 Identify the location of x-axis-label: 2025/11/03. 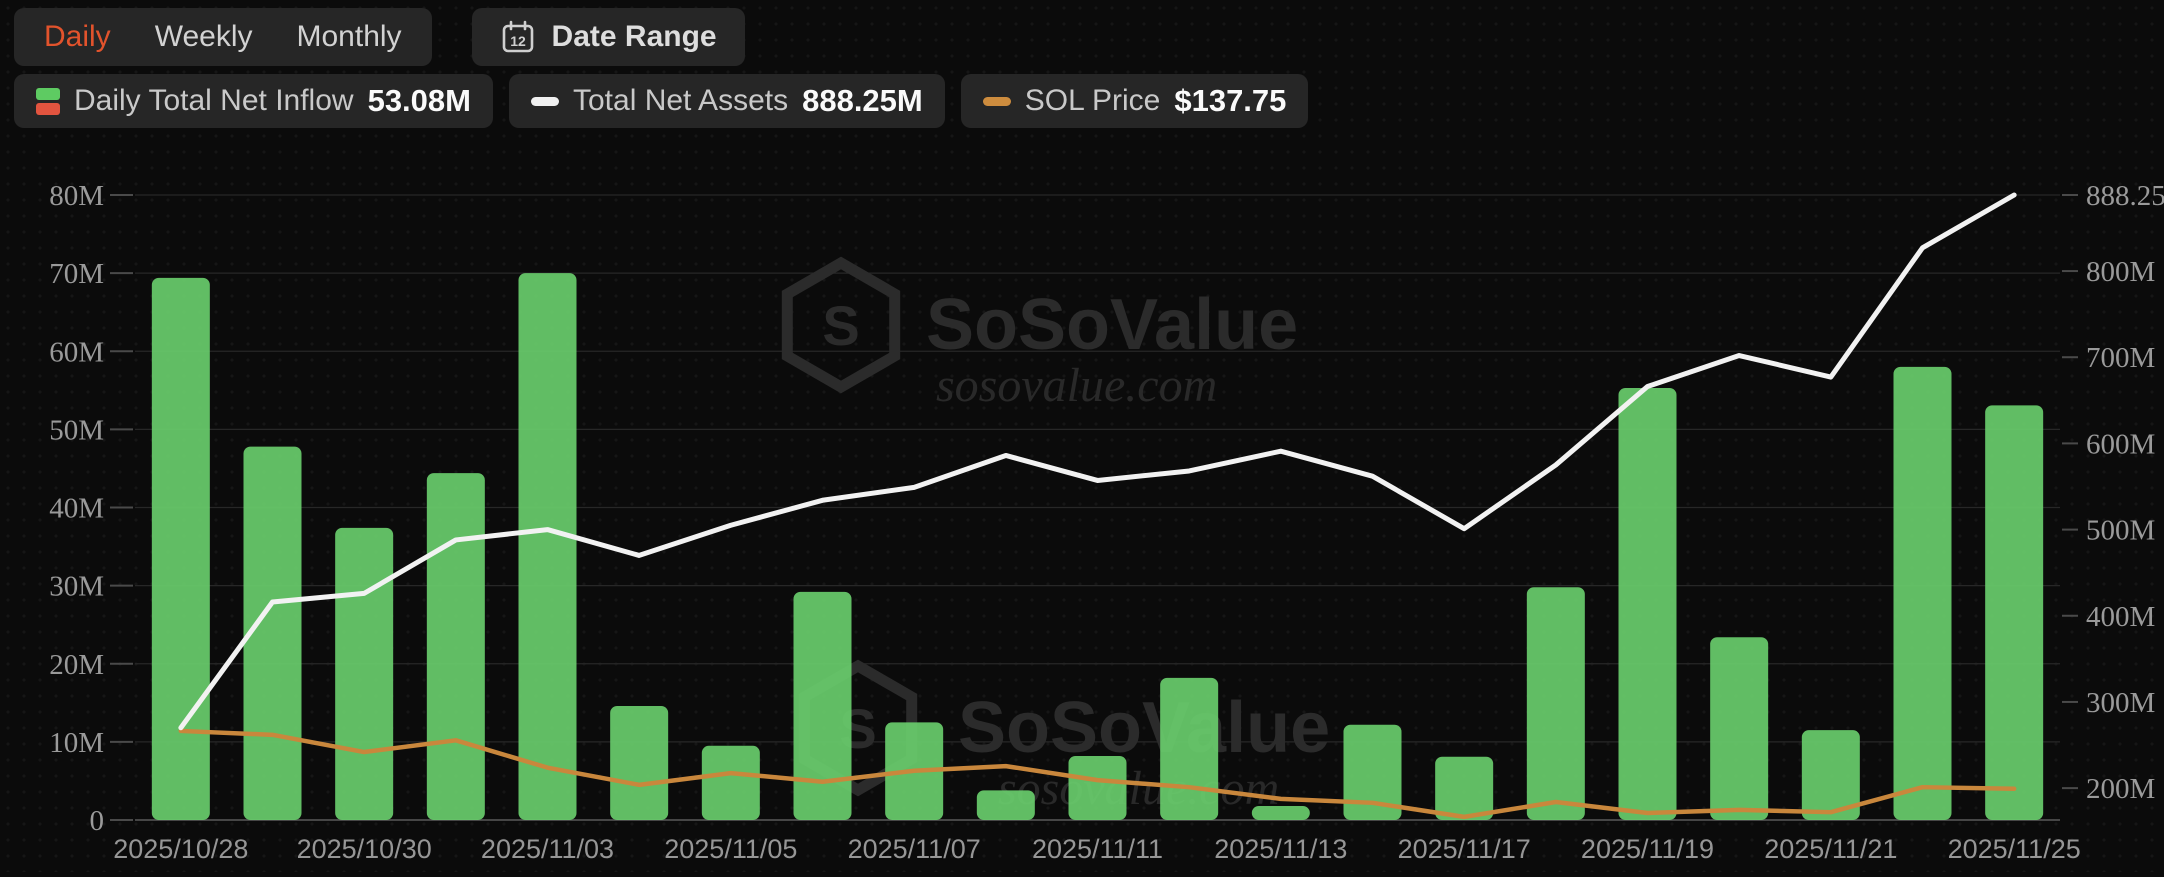
(547, 849).